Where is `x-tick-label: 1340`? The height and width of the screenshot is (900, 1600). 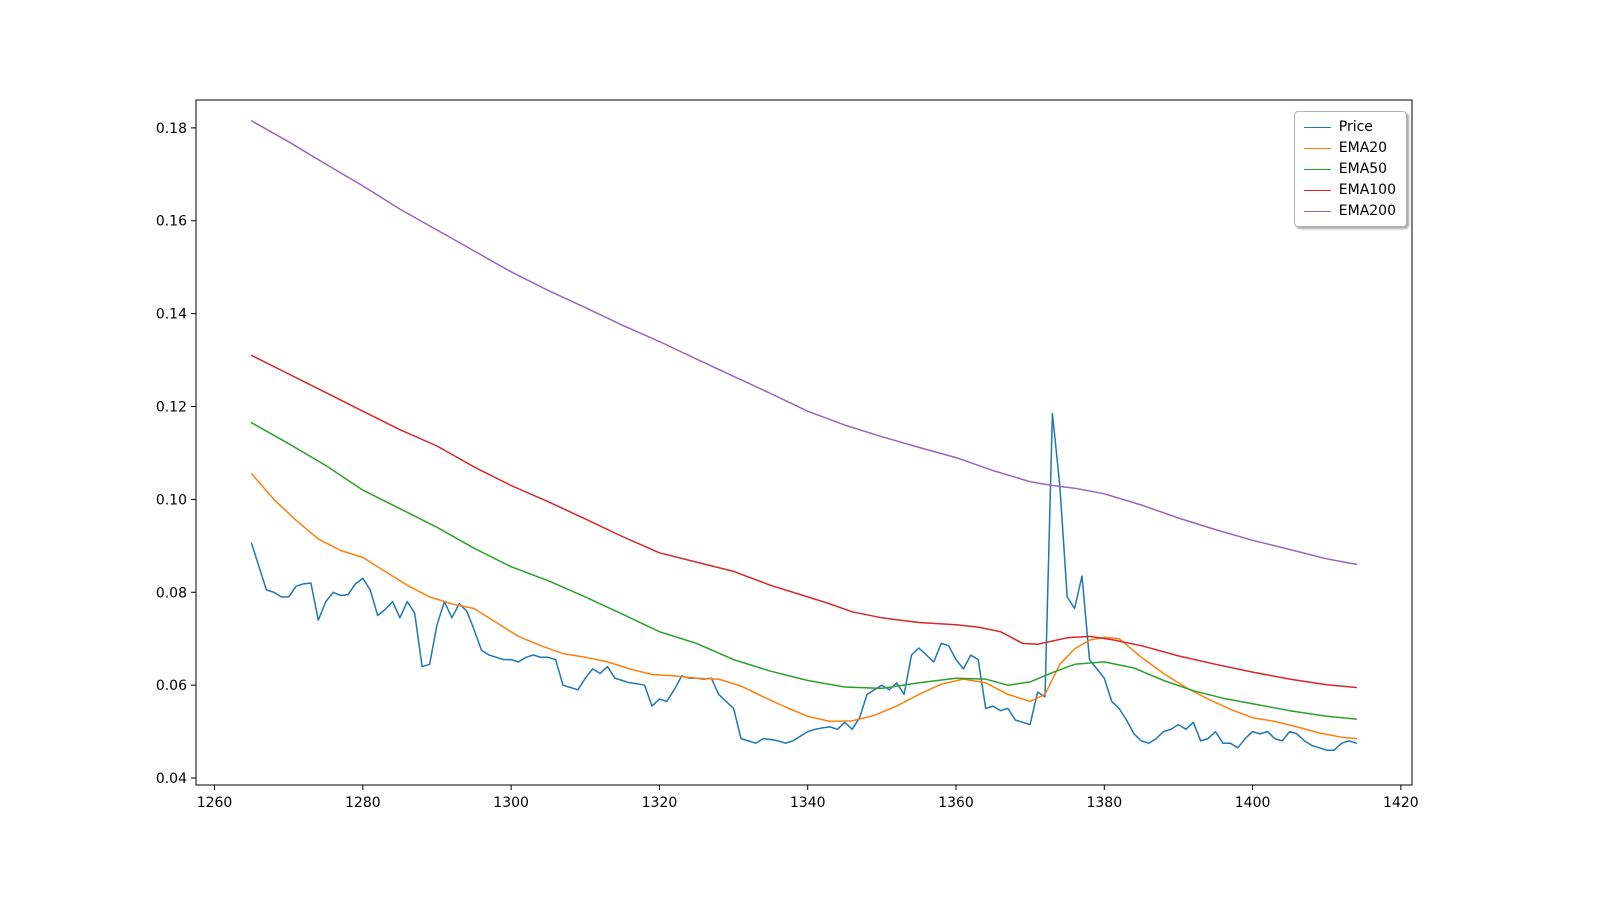 x-tick-label: 1340 is located at coordinates (808, 803).